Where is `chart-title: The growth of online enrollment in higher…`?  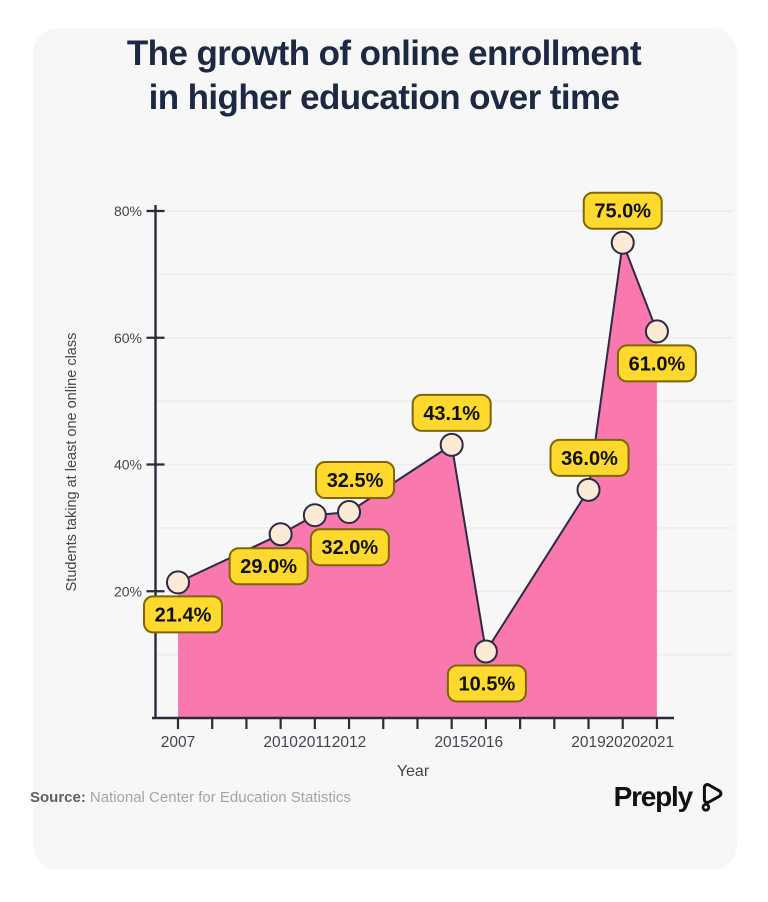
chart-title: The growth of online enrollment in higher… is located at coordinates (384, 76).